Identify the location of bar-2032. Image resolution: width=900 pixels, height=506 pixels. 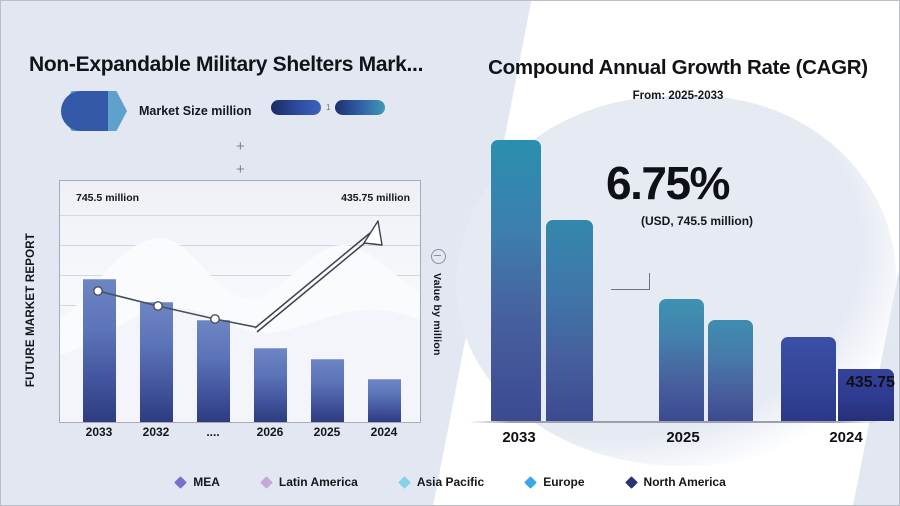
(156, 362).